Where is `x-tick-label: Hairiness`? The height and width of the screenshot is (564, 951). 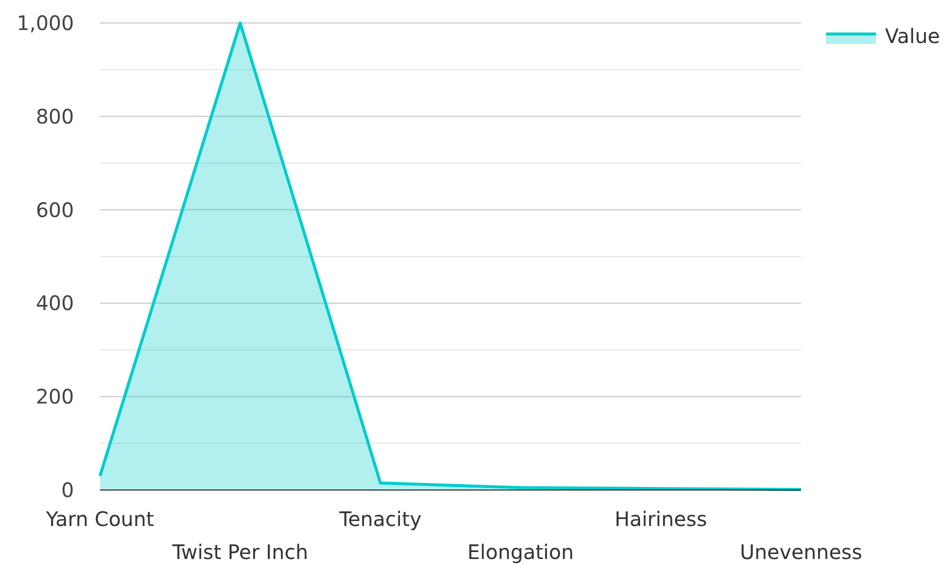
x-tick-label: Hairiness is located at coordinates (661, 519).